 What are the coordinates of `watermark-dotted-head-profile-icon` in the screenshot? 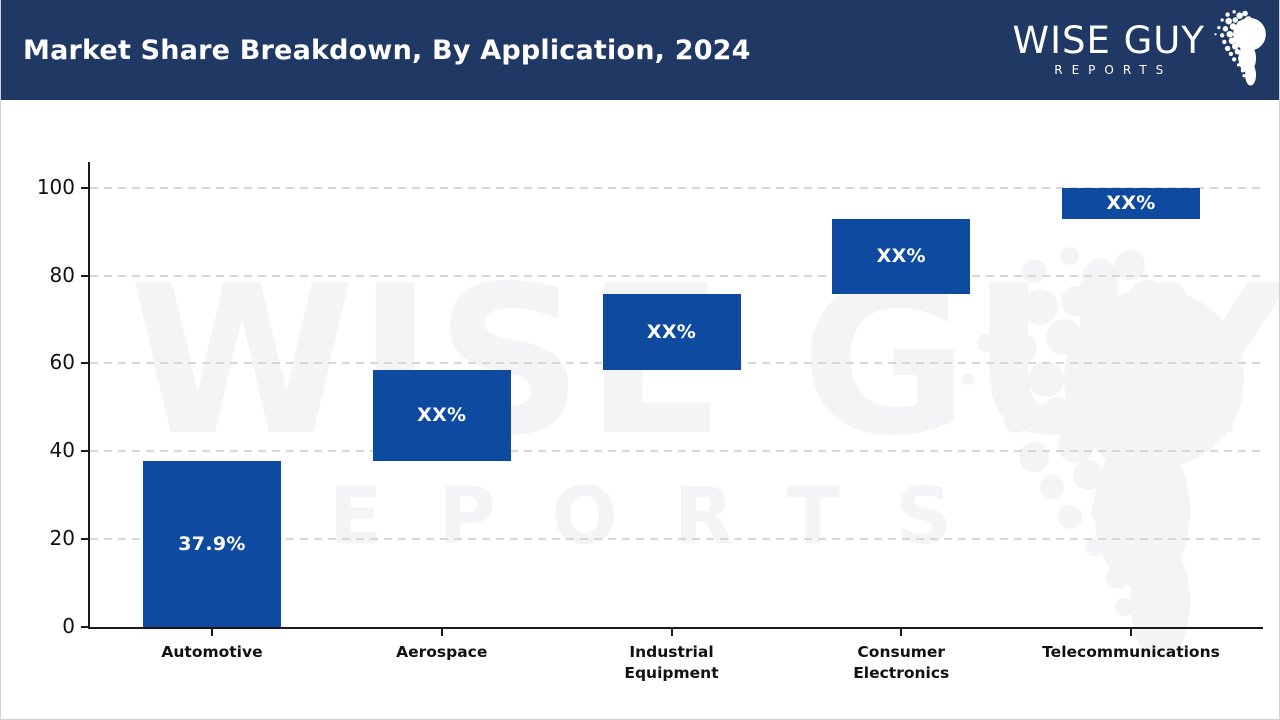 It's located at (1103, 454).